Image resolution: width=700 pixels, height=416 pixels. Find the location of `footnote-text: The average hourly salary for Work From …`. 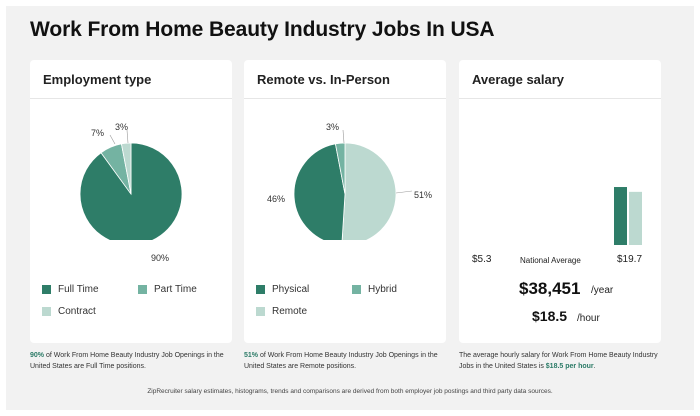

footnote-text: The average hourly salary for Work From … is located at coordinates (558, 361).